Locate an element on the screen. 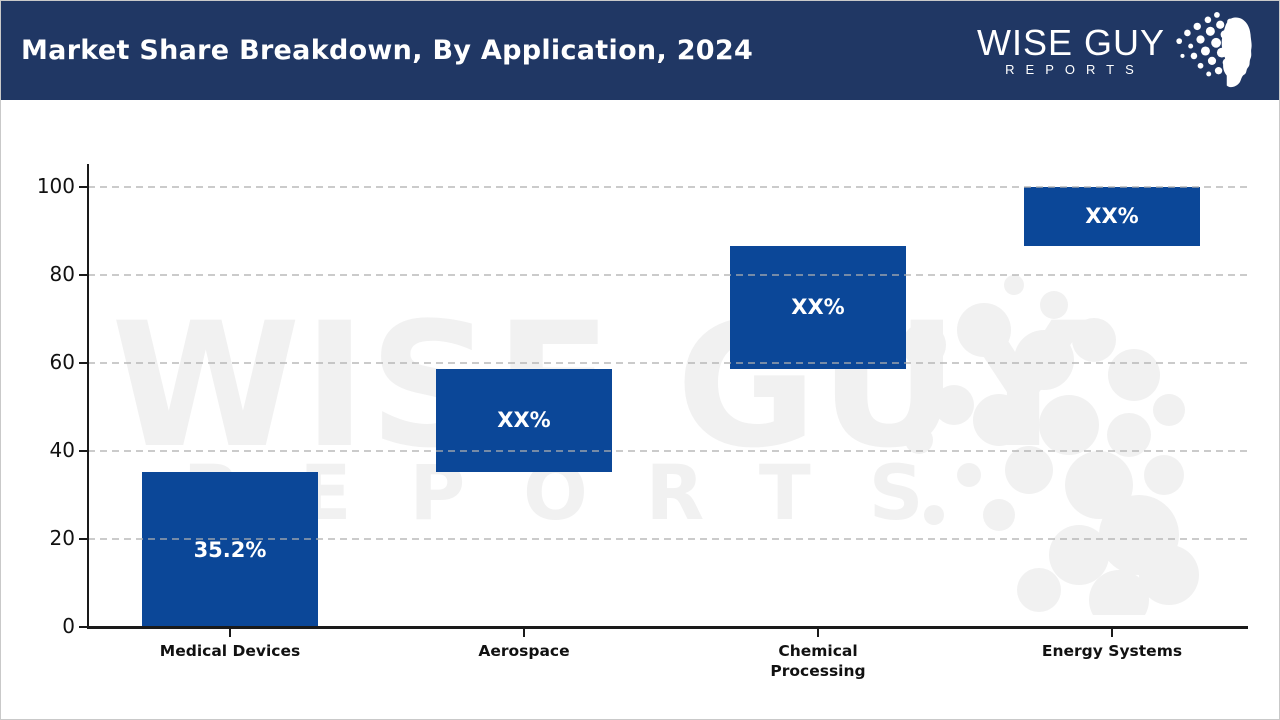 The height and width of the screenshot is (720, 1280). x-tick-label-medical-devices: Medical Devices is located at coordinates (230, 651).